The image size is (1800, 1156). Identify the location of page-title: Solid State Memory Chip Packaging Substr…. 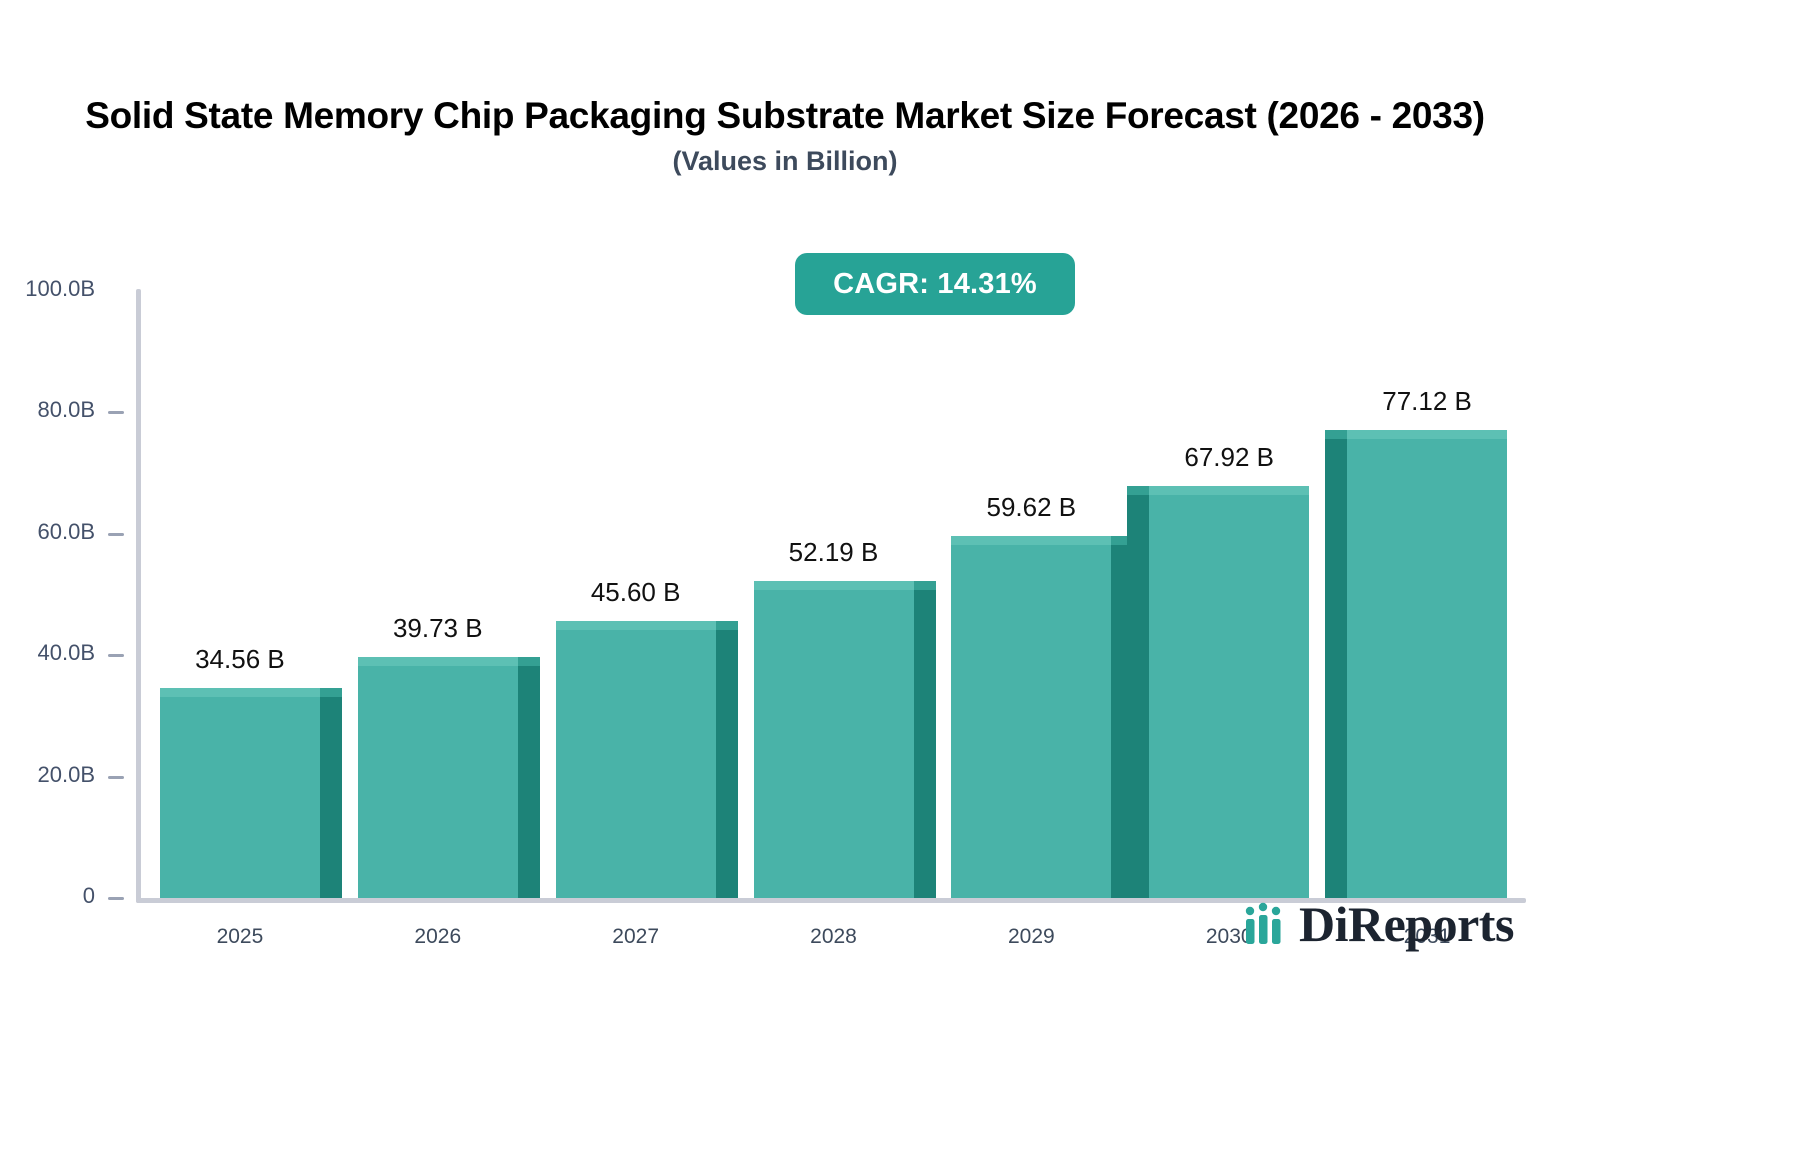
(785, 115).